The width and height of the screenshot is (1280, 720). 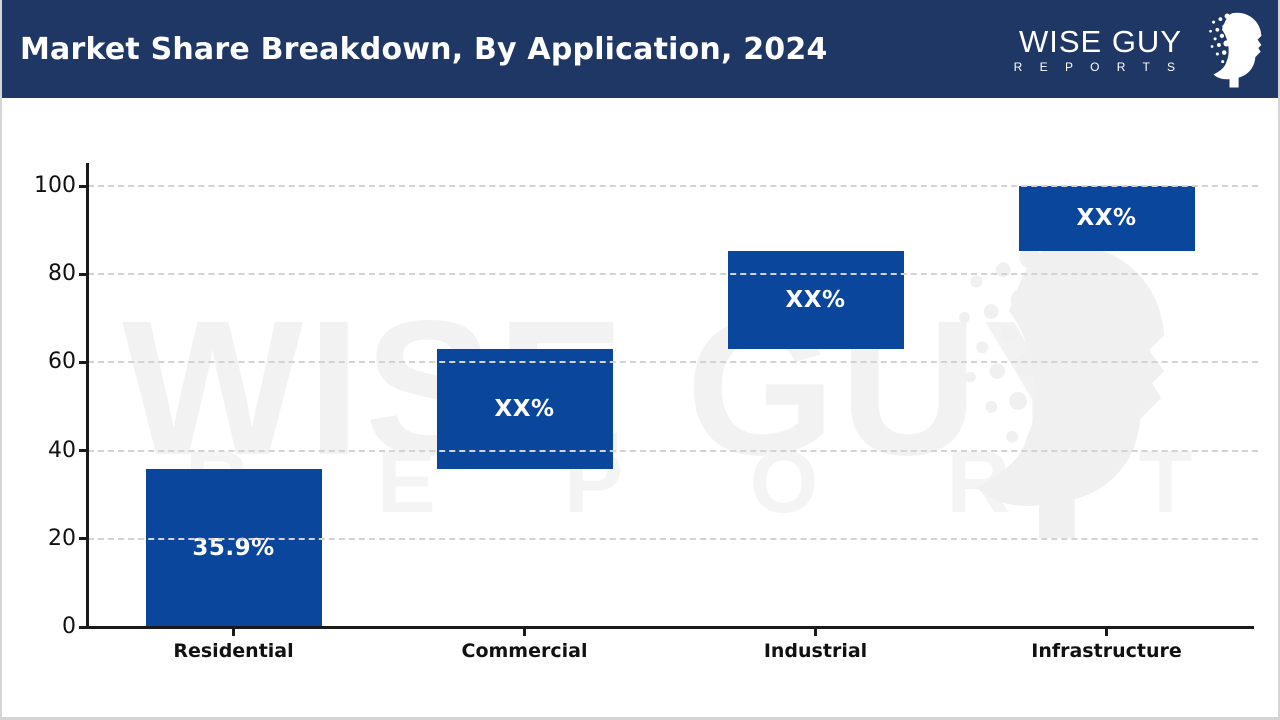 What do you see at coordinates (815, 651) in the screenshot?
I see `x-axis-category-label: Industrial` at bounding box center [815, 651].